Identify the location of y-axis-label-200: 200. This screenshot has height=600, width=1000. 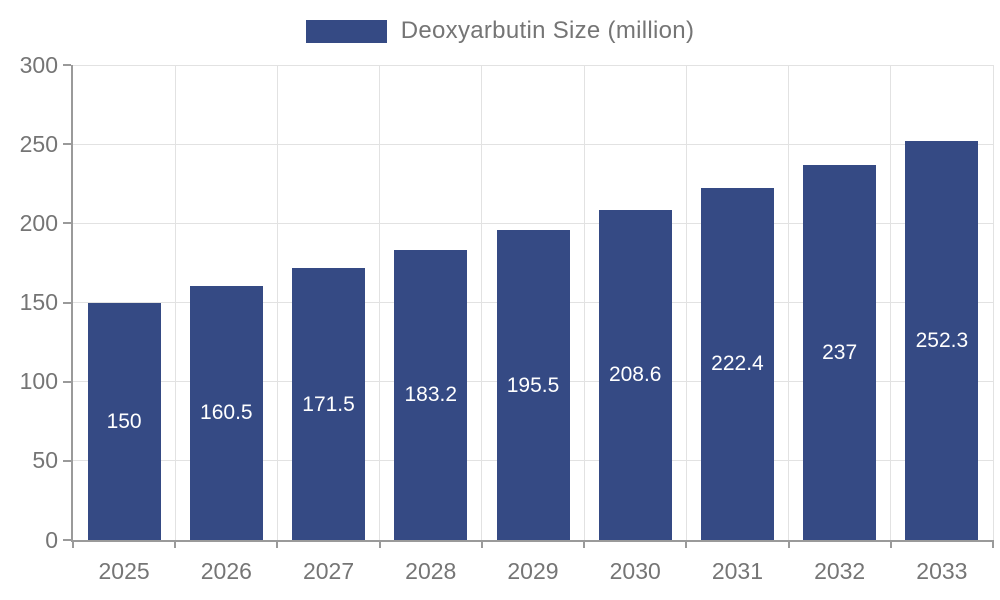
(38, 222).